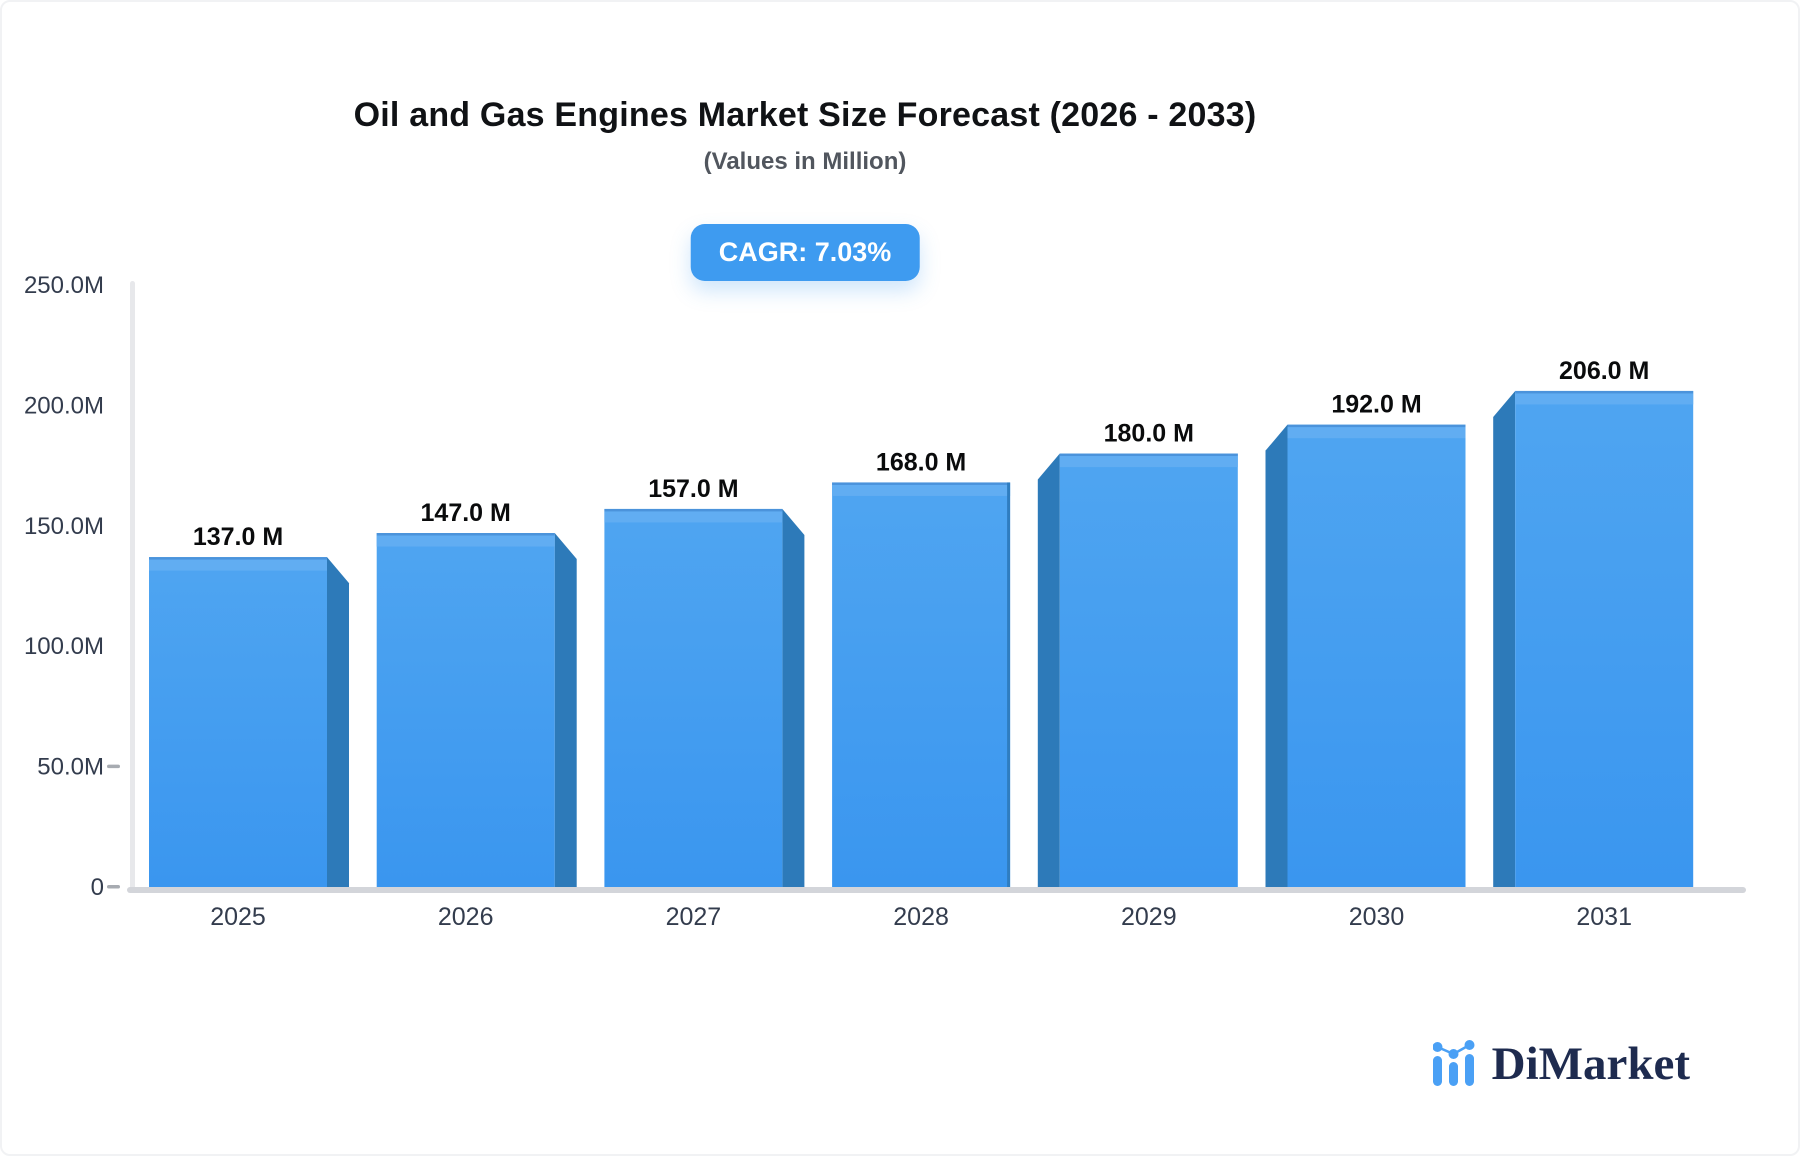  Describe the element at coordinates (238, 565) in the screenshot. I see `bar-top-strip-2025` at that location.